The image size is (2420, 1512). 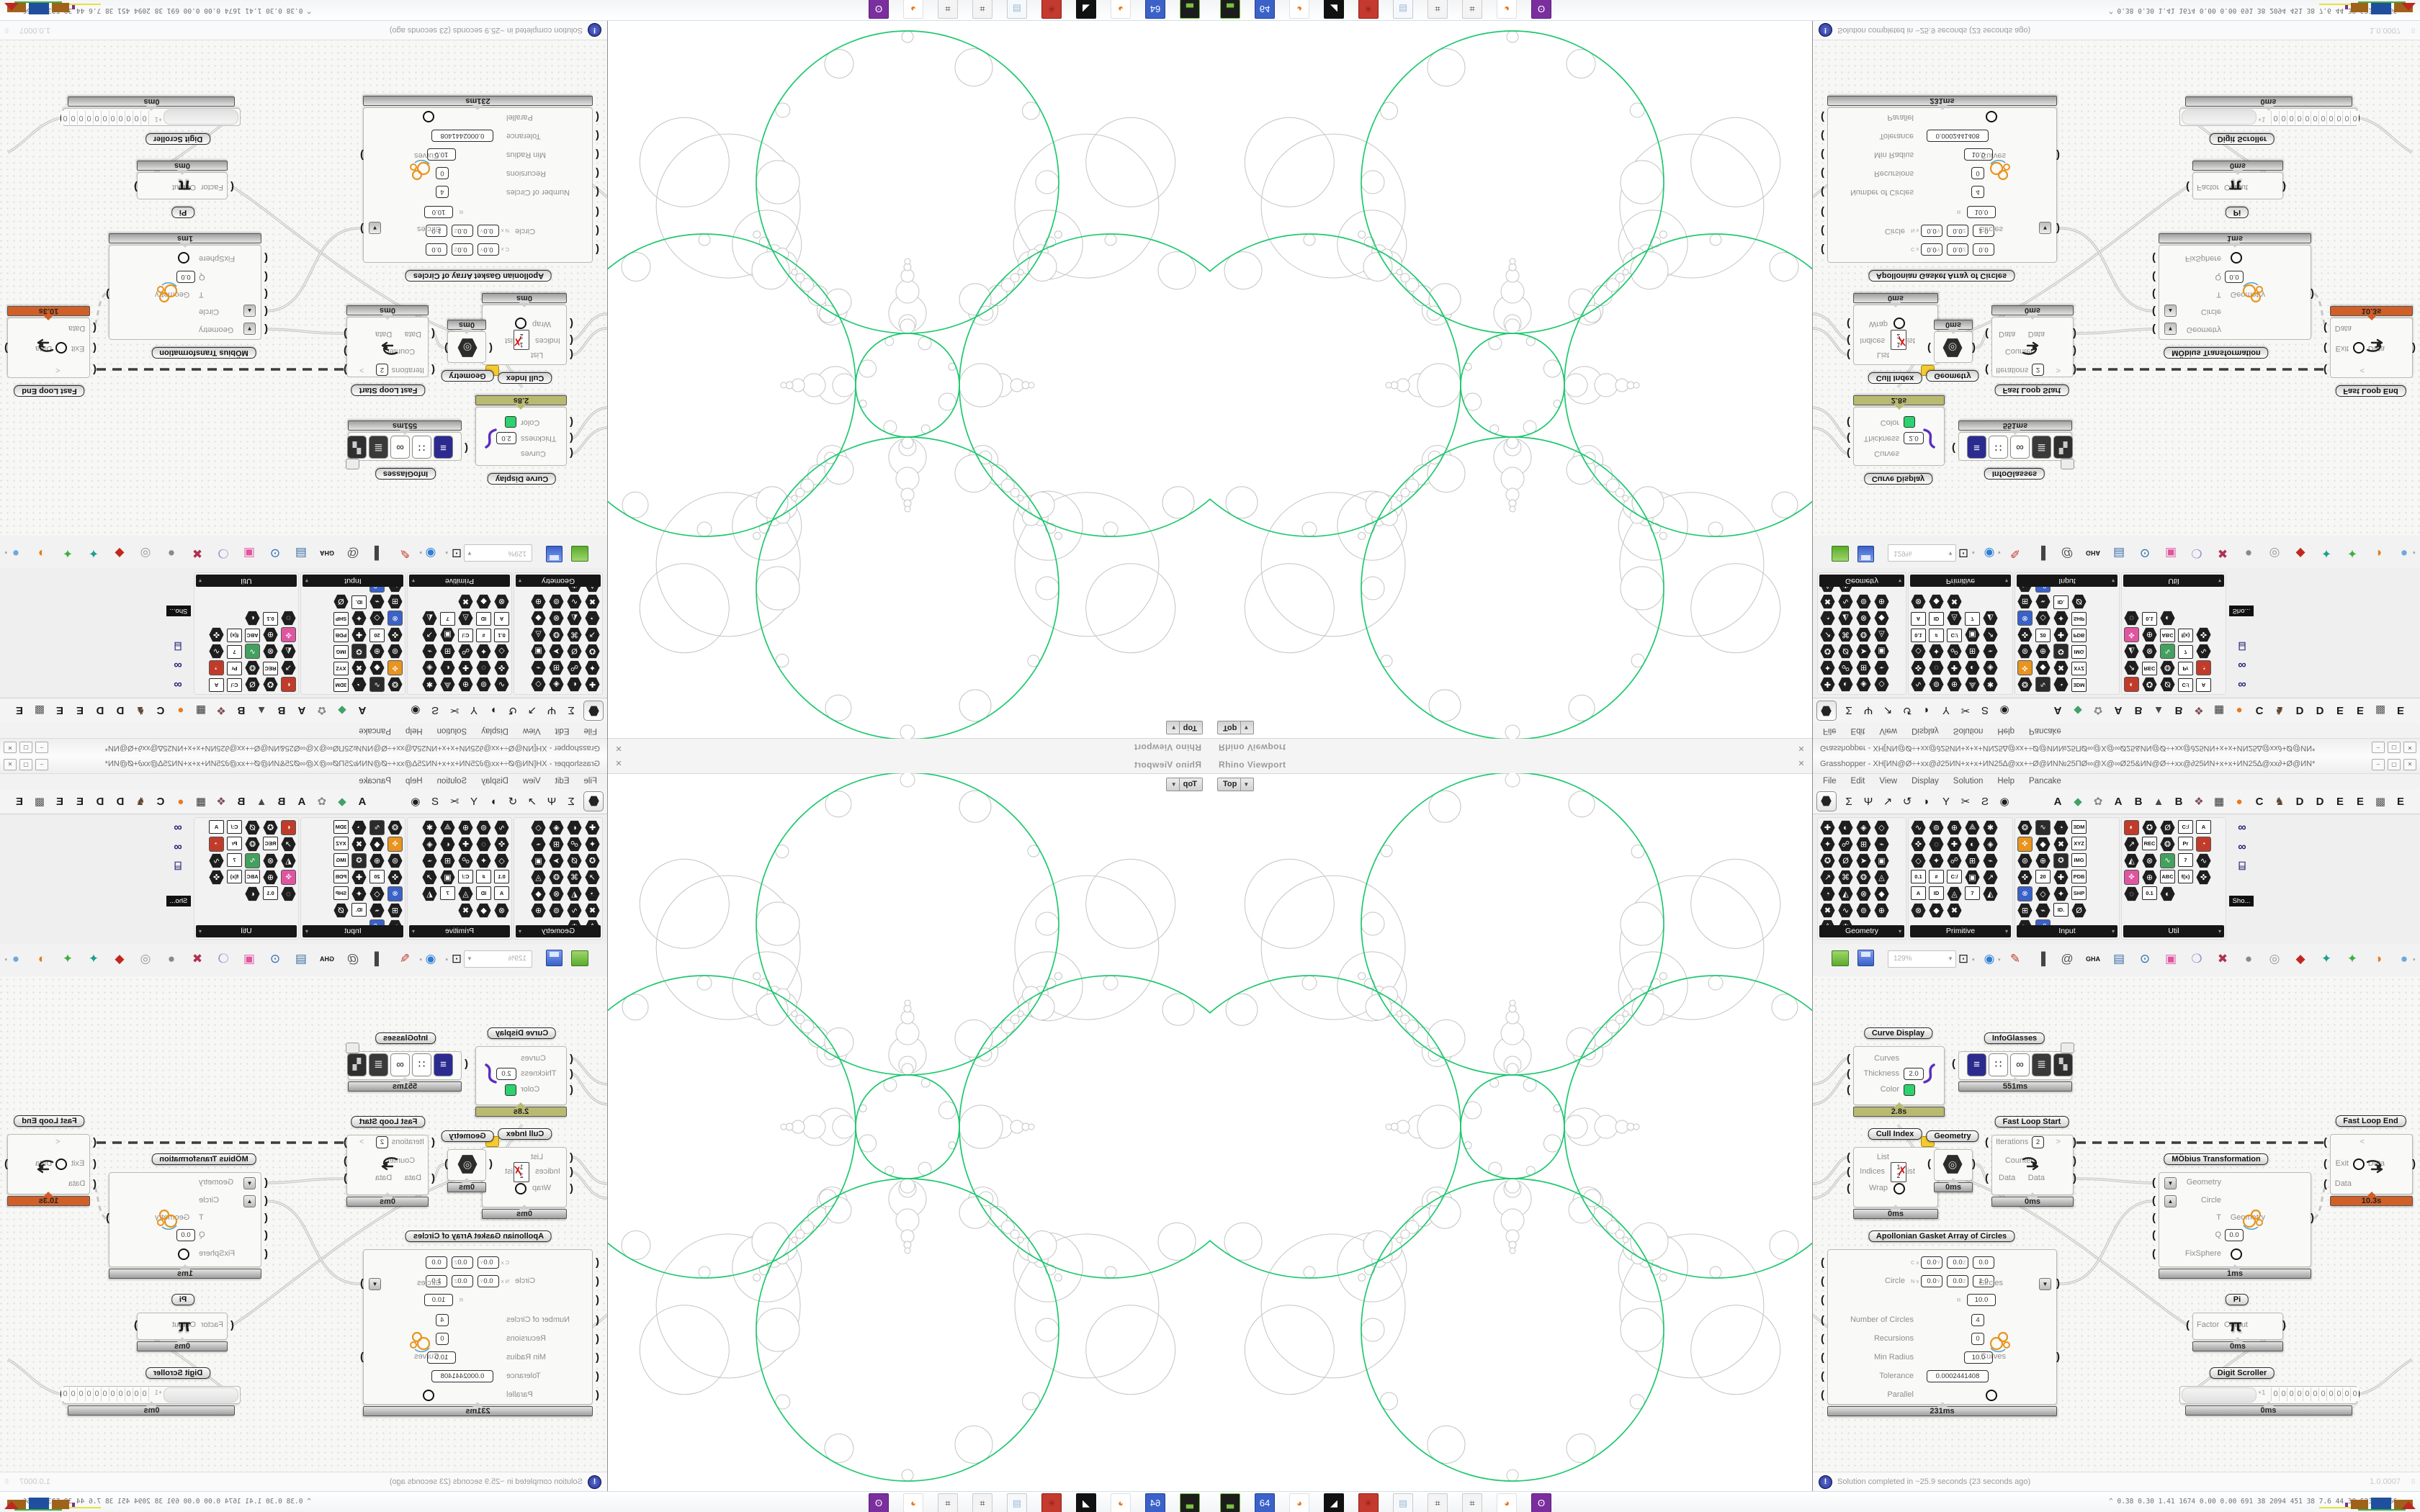 What do you see at coordinates (1907, 802) in the screenshot?
I see `tab-icon-3: ↺` at bounding box center [1907, 802].